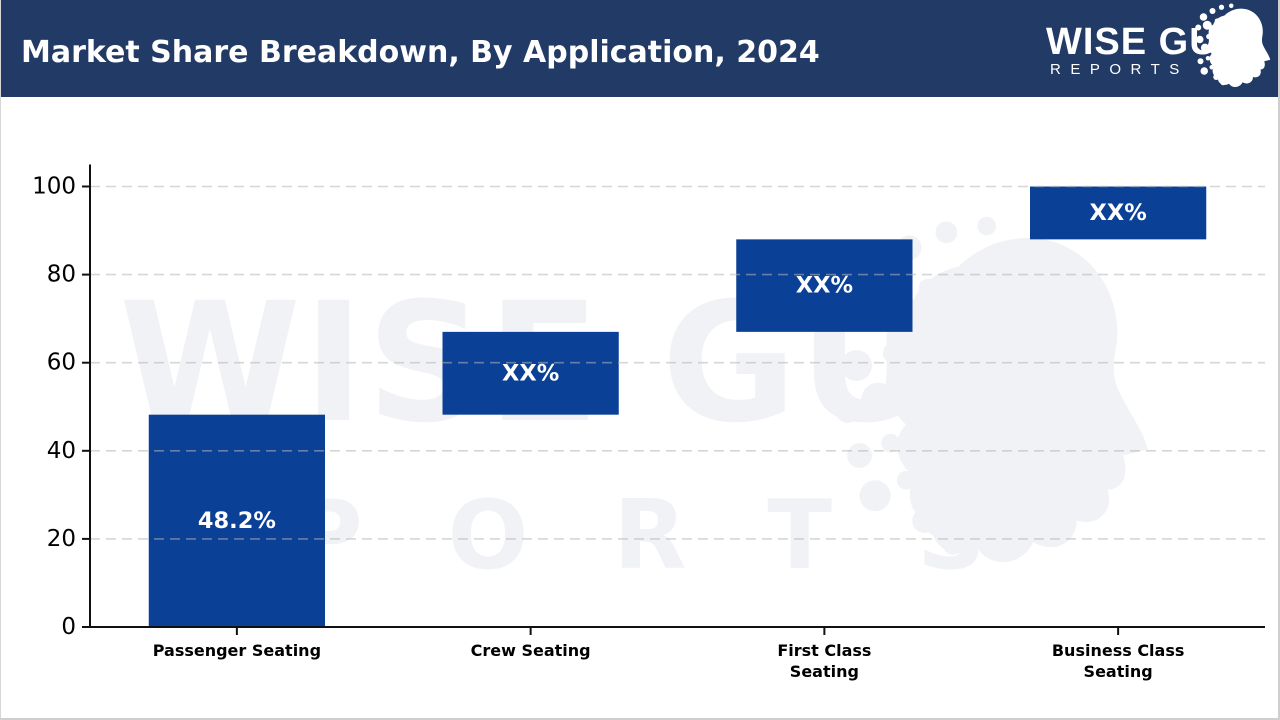  I want to click on x-tick-label: Business Class, so click(1118, 650).